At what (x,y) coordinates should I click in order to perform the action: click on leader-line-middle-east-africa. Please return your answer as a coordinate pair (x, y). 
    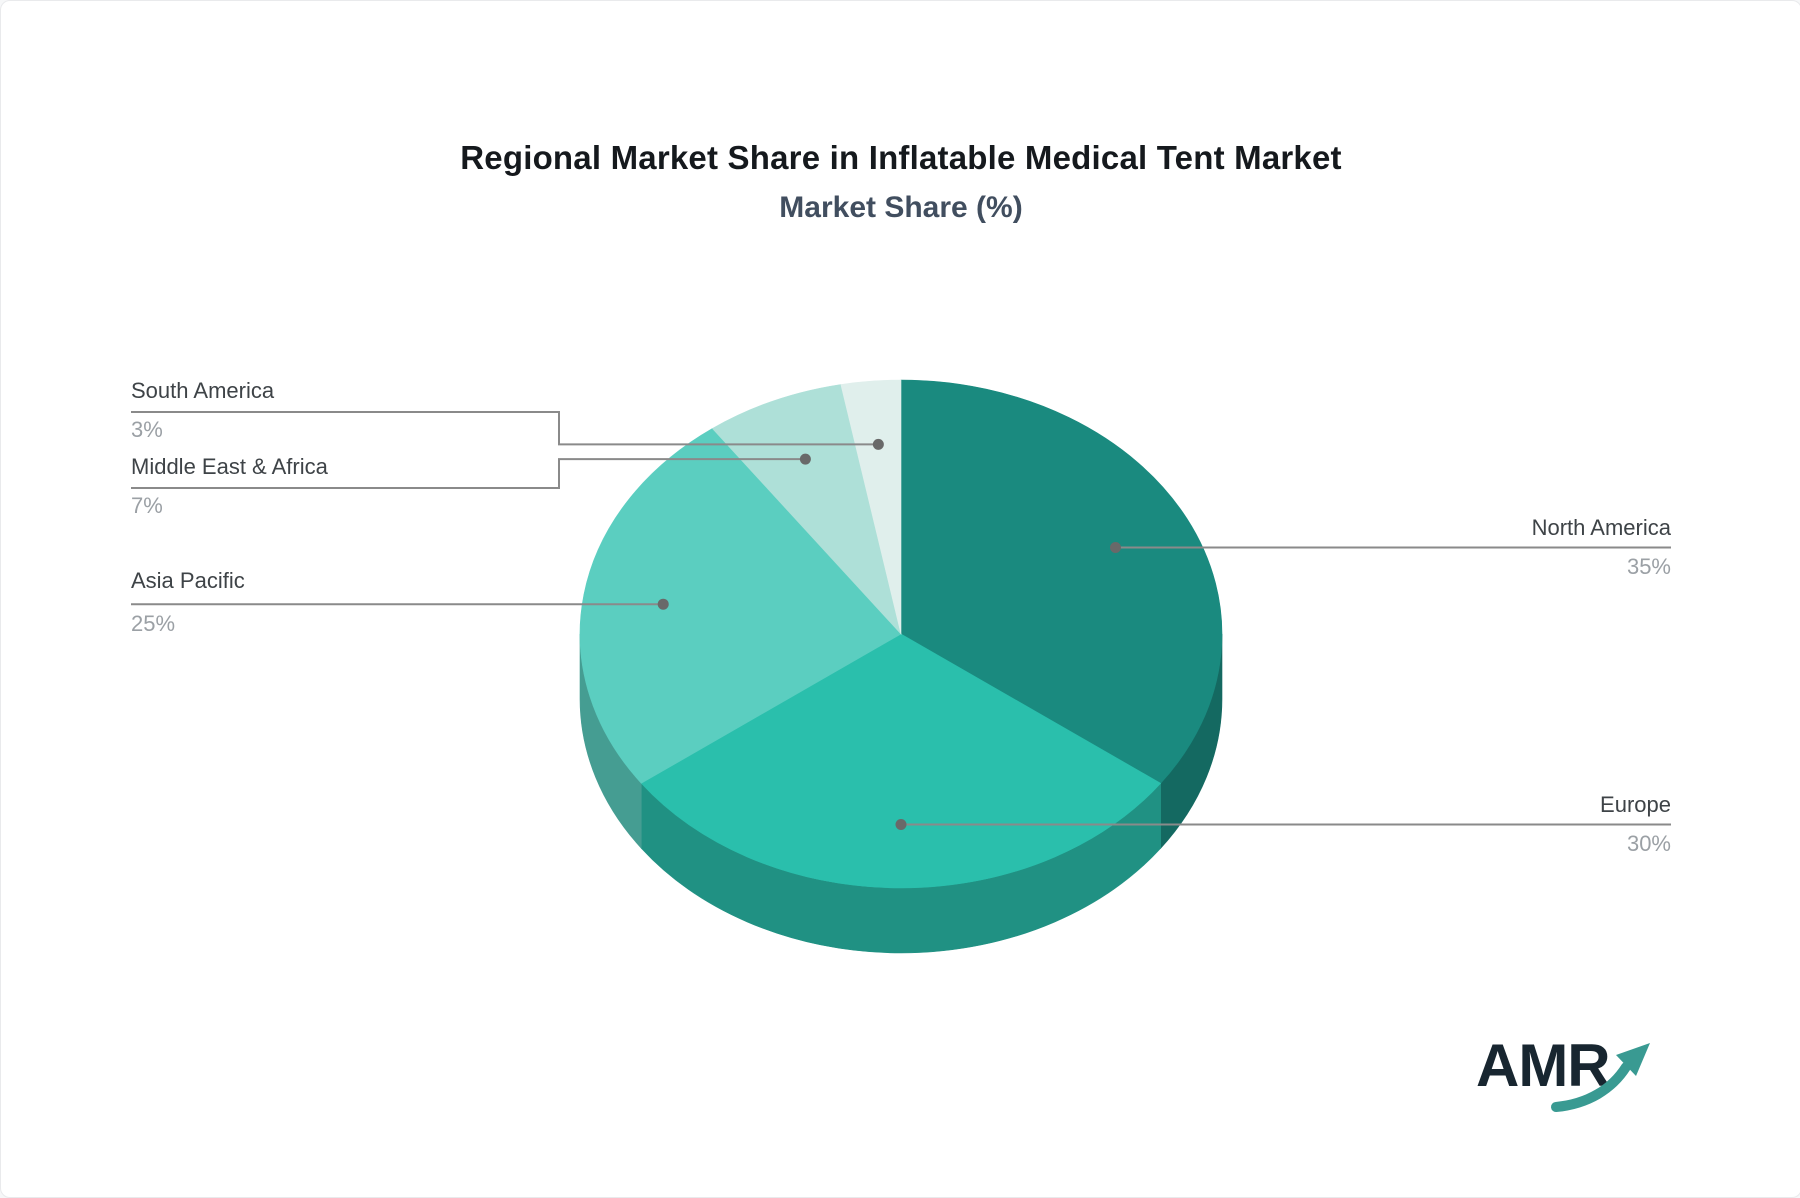
    Looking at the image, I should click on (468, 473).